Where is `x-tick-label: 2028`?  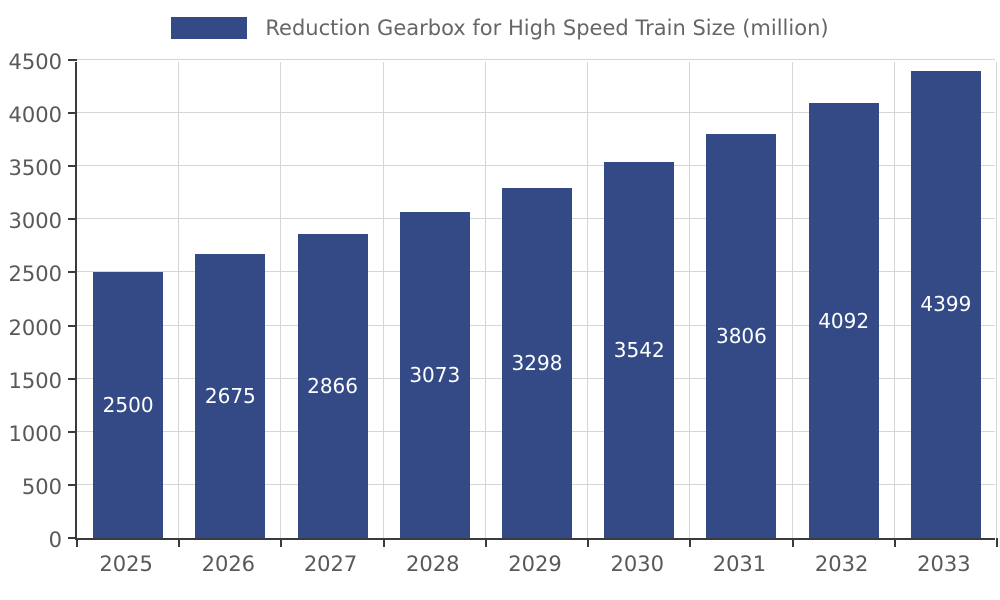
x-tick-label: 2028 is located at coordinates (433, 564).